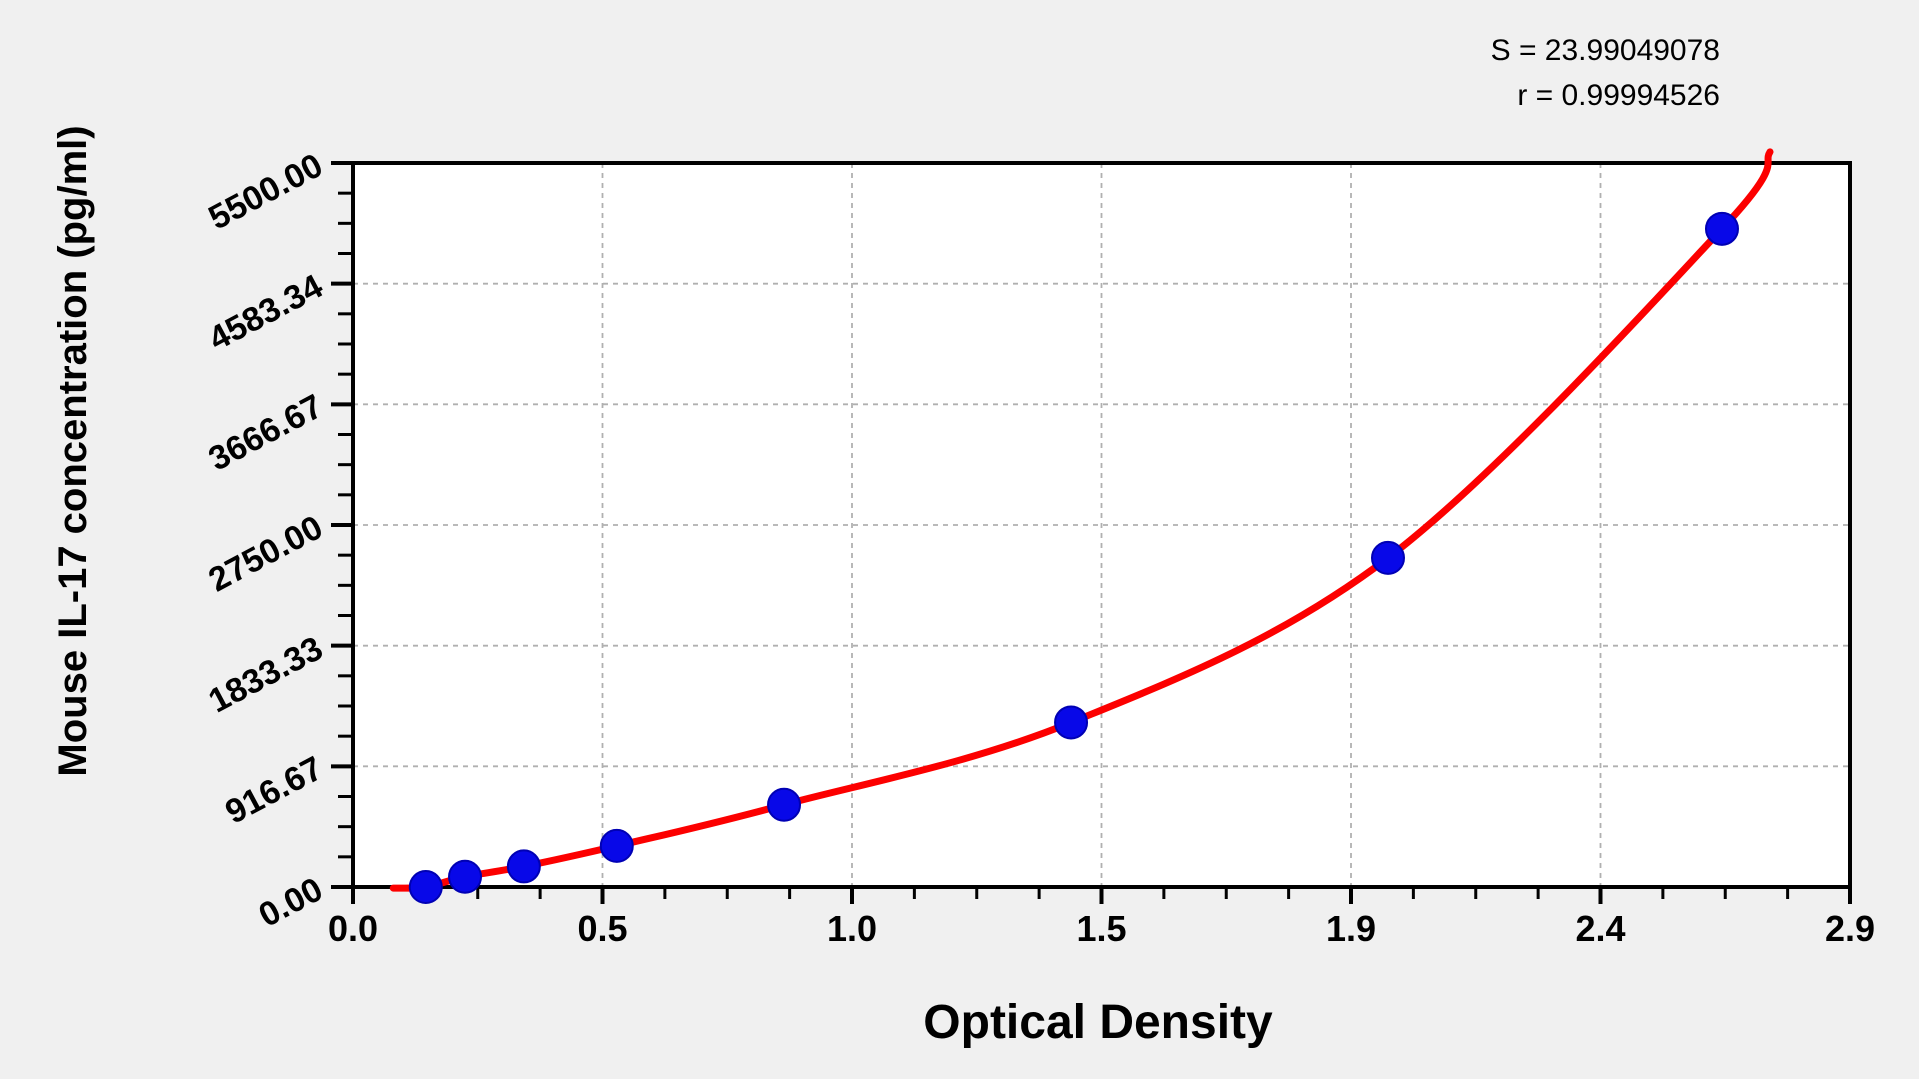 The image size is (1919, 1079). What do you see at coordinates (1600, 928) in the screenshot?
I see `x-tick-label: 2.4` at bounding box center [1600, 928].